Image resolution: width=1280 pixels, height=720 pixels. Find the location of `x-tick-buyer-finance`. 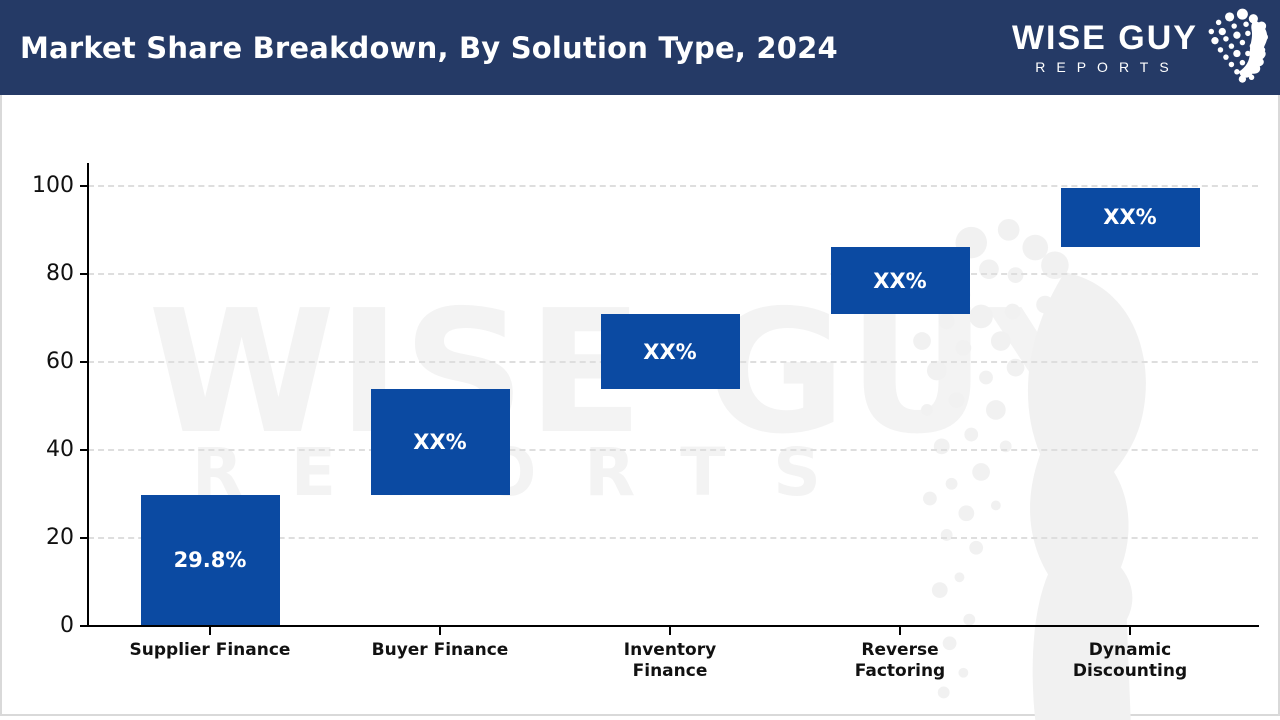

x-tick-buyer-finance is located at coordinates (440, 631).